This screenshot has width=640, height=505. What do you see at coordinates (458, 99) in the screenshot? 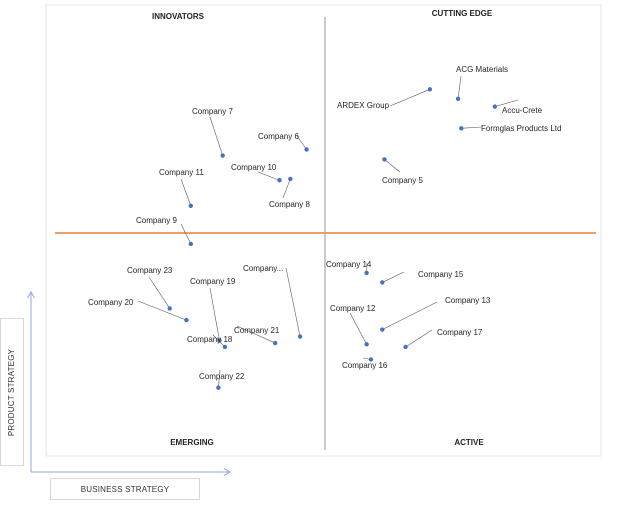
I see `data-point-acg-materials` at bounding box center [458, 99].